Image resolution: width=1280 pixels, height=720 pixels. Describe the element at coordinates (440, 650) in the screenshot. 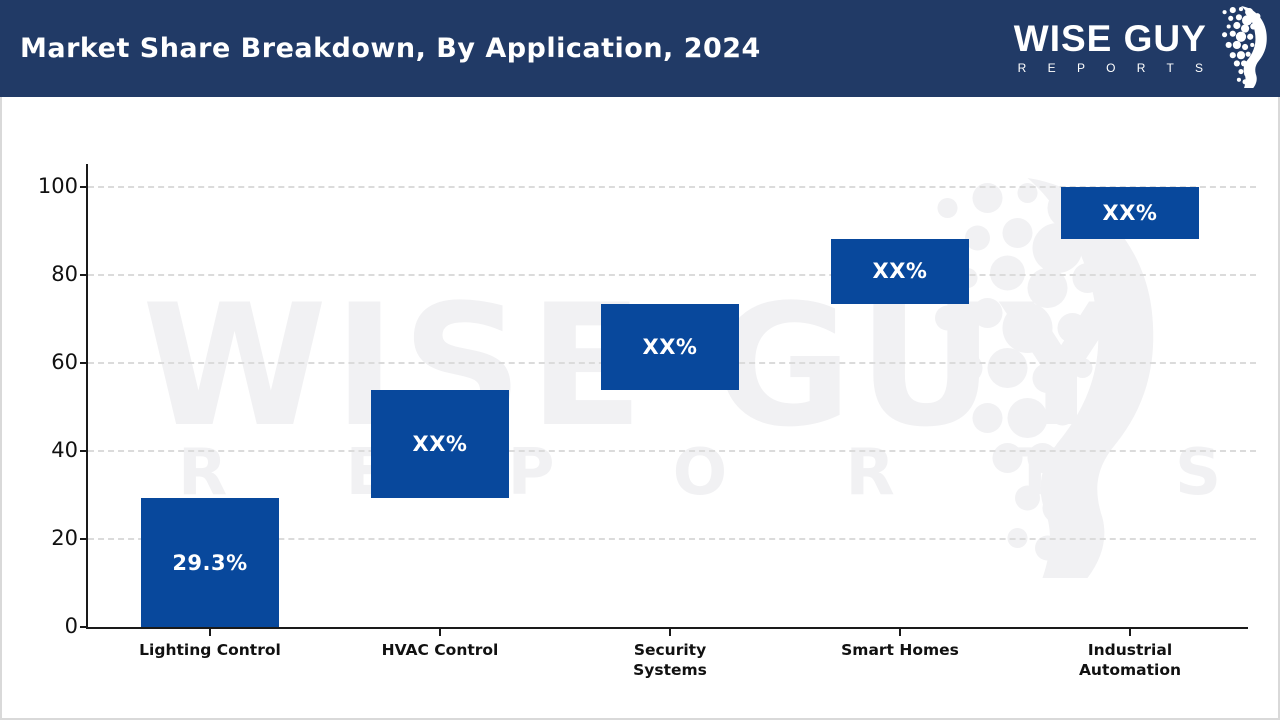

I see `x-axis-category-label: HVAC Control` at that location.